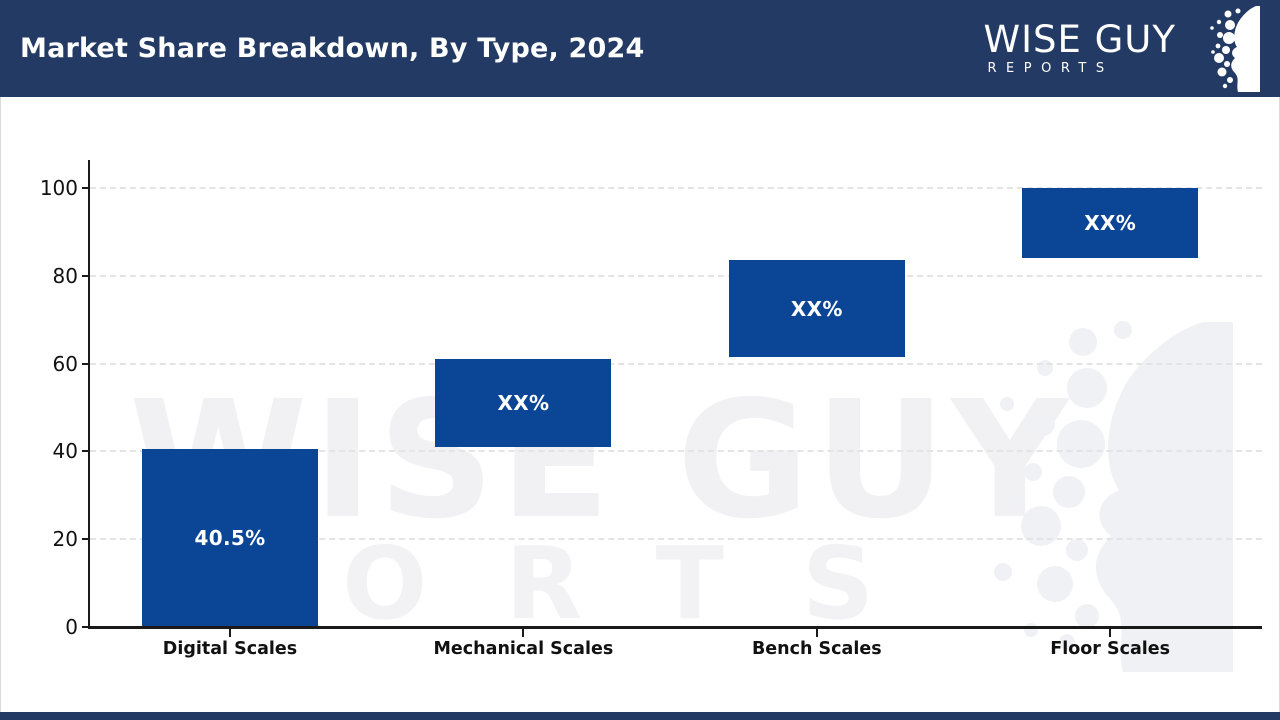  I want to click on footer-bar, so click(640, 716).